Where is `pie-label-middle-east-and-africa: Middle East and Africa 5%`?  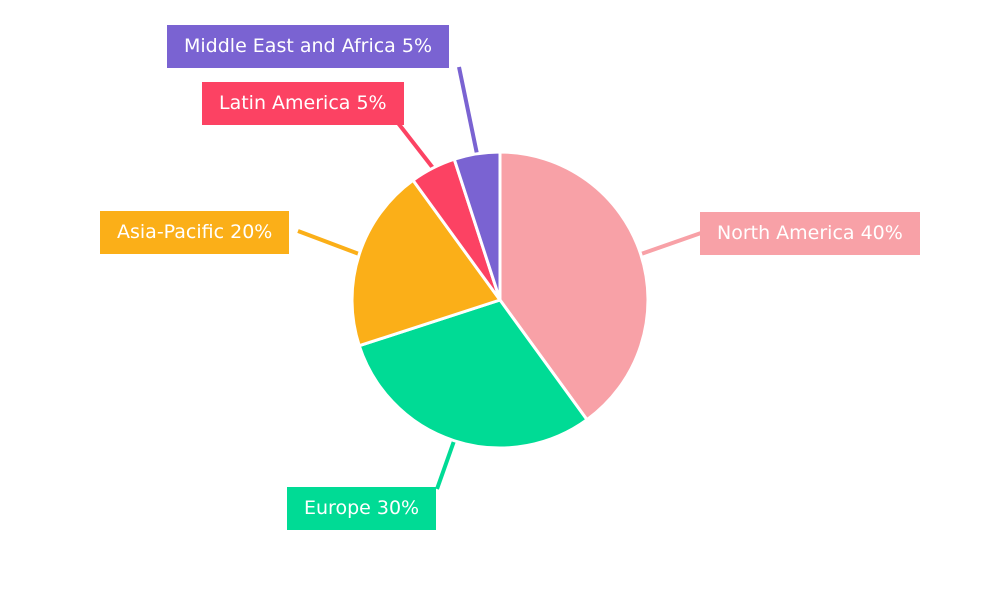
pie-label-middle-east-and-africa: Middle East and Africa 5% is located at coordinates (308, 46).